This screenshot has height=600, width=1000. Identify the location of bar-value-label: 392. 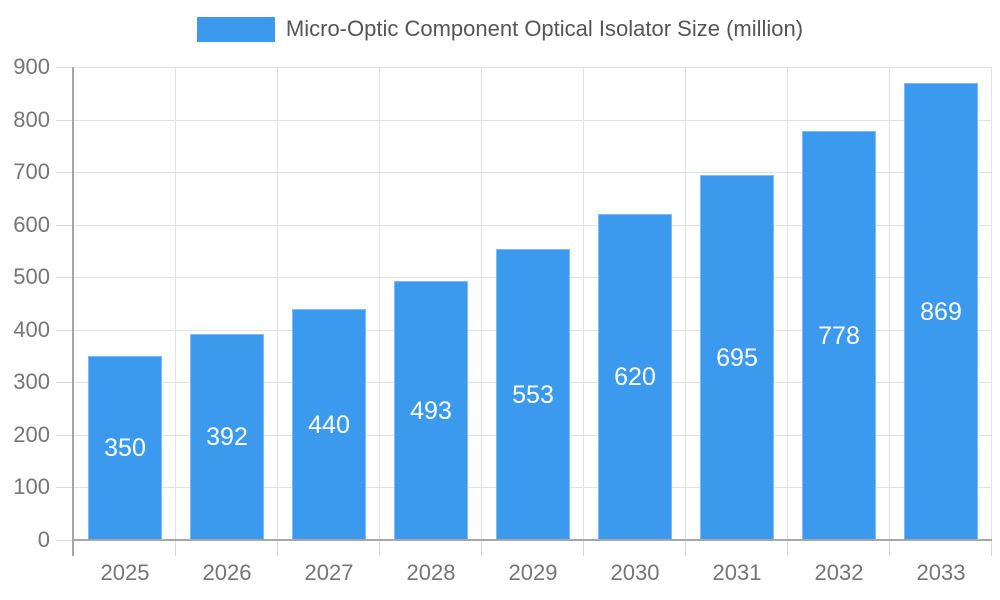
(227, 437).